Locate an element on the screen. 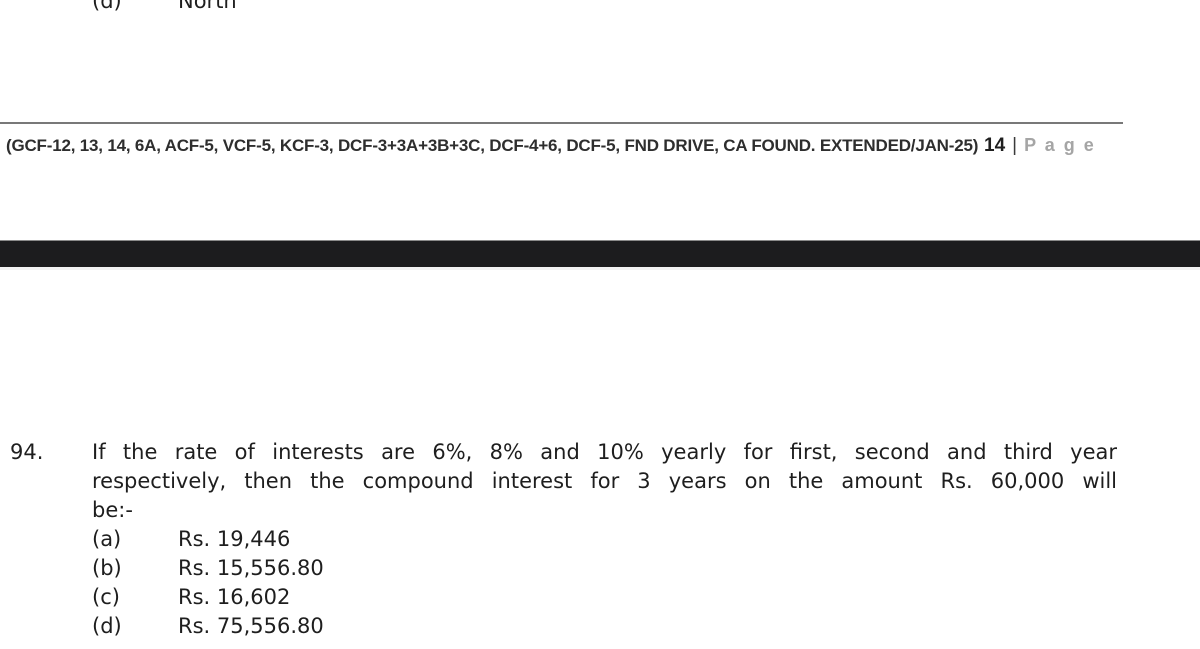 Image resolution: width=1200 pixels, height=649 pixels. option-row-a: (a) Rs. 19,446 is located at coordinates (646, 539).